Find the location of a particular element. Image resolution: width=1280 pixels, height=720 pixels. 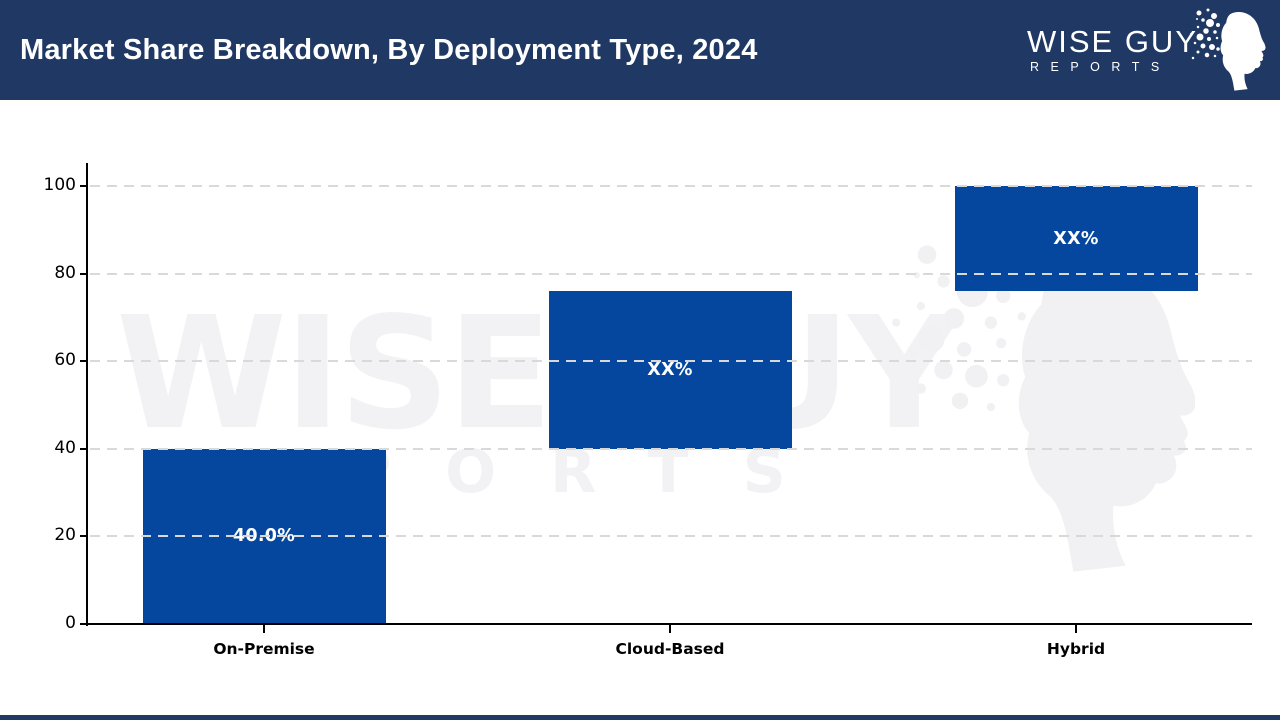

y-tick-label: 100 is located at coordinates (59, 185).